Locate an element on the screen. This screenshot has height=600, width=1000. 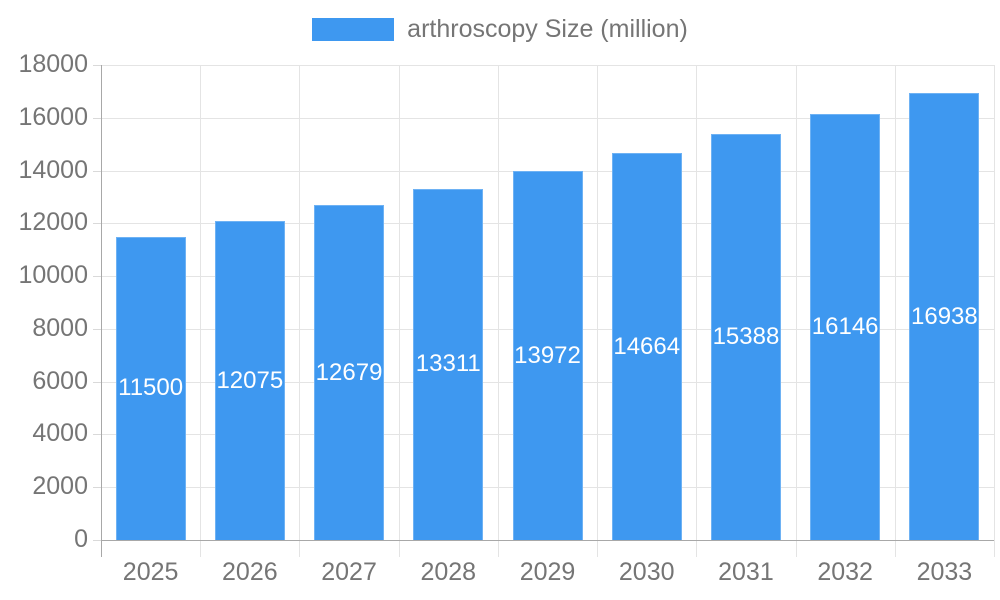
bar-value-label: 11500 is located at coordinates (151, 388).